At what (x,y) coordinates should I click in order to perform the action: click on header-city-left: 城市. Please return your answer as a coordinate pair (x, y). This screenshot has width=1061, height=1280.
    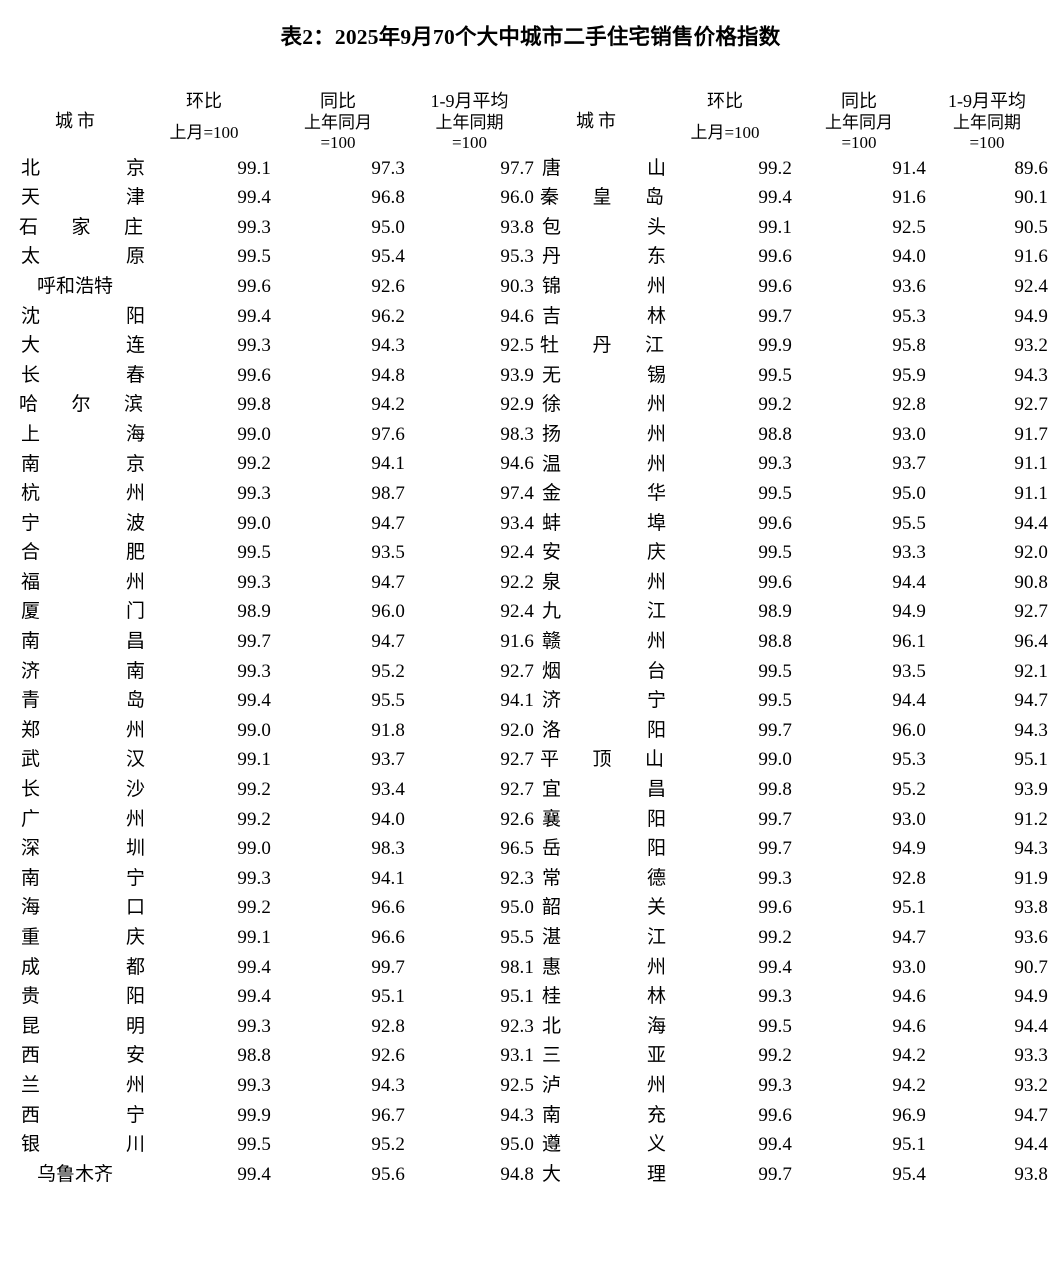
    Looking at the image, I should click on (77, 121).